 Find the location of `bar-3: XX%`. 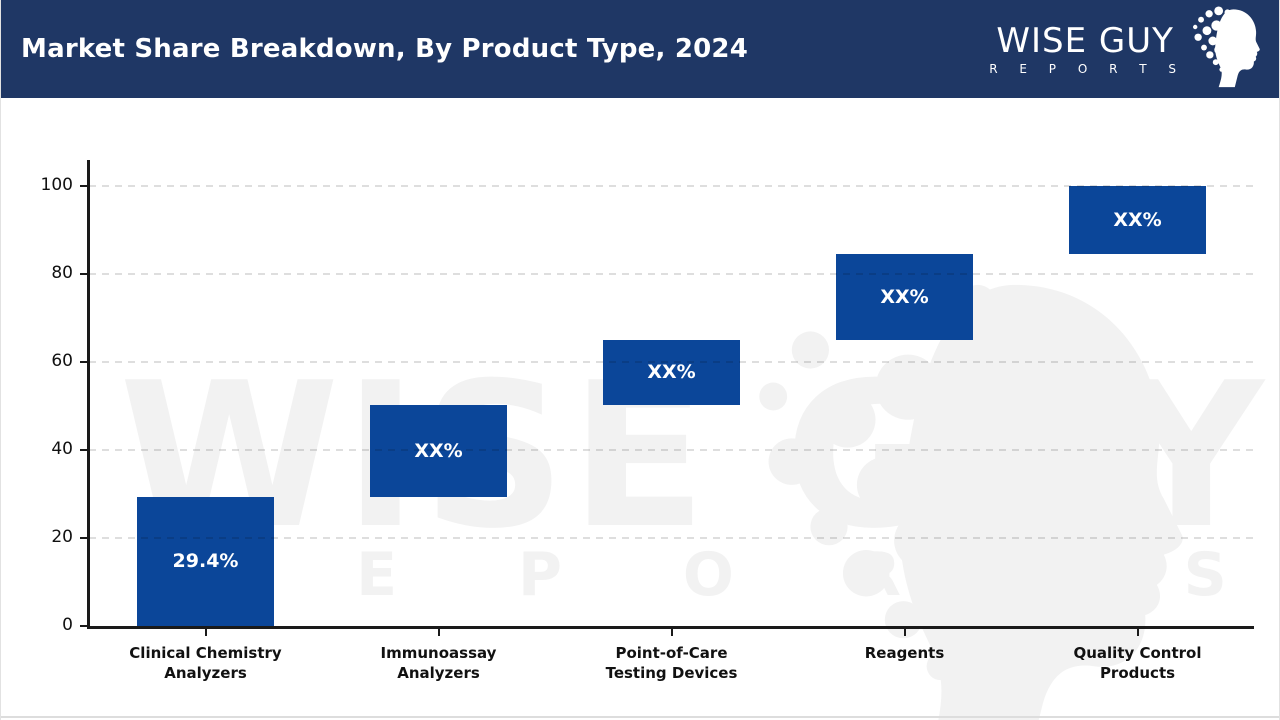

bar-3: XX% is located at coordinates (904, 296).